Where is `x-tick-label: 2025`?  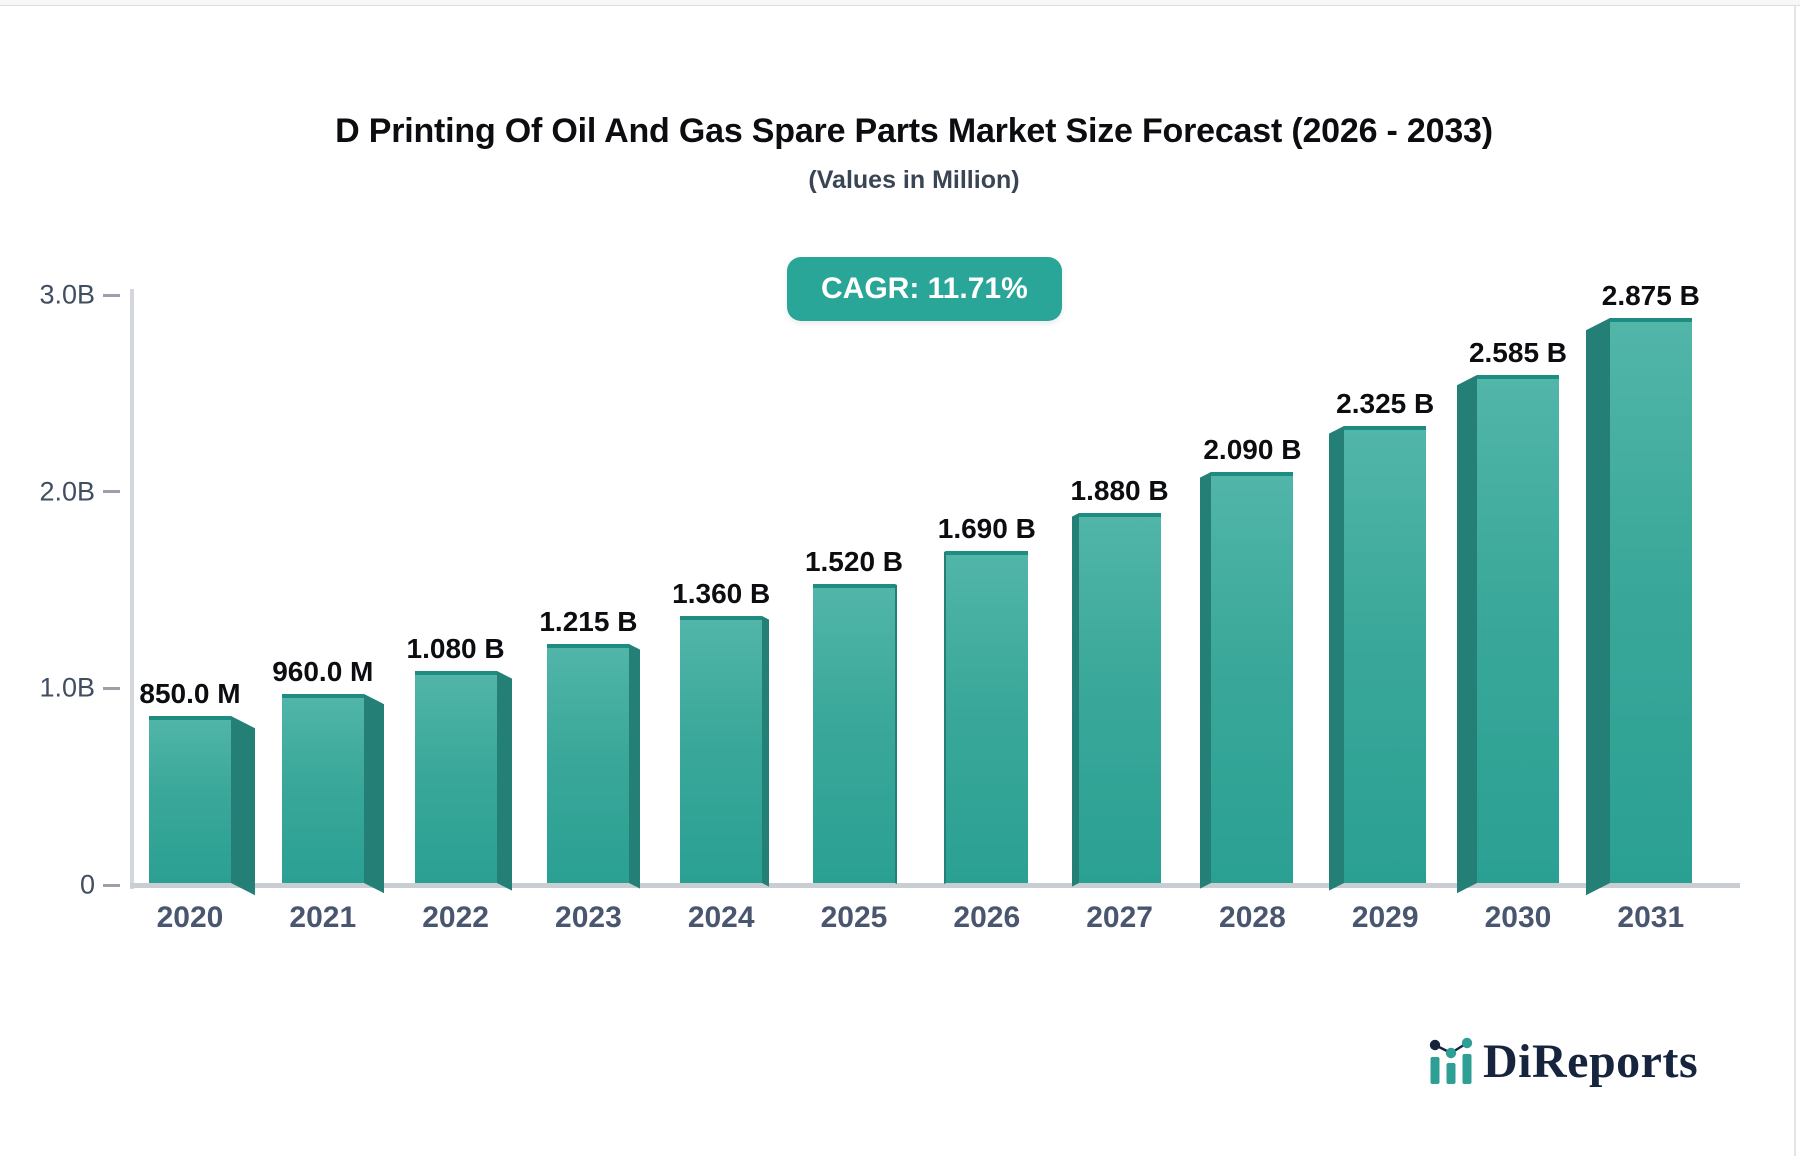
x-tick-label: 2025 is located at coordinates (854, 917).